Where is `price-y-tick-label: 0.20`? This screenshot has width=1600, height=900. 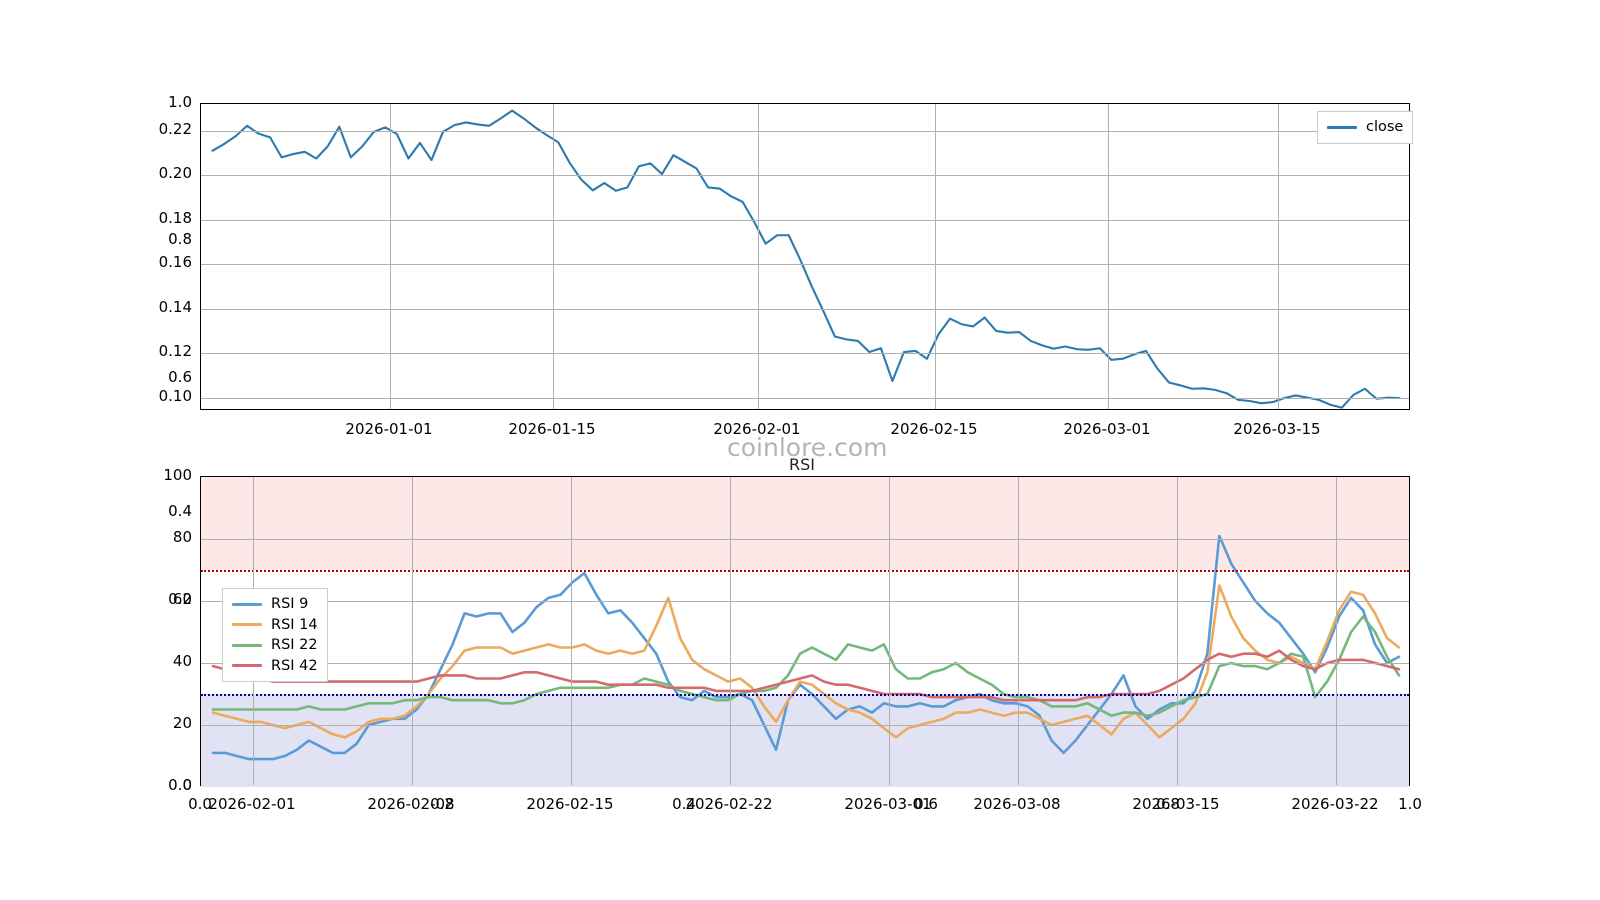
price-y-tick-label: 0.20 is located at coordinates (175, 173).